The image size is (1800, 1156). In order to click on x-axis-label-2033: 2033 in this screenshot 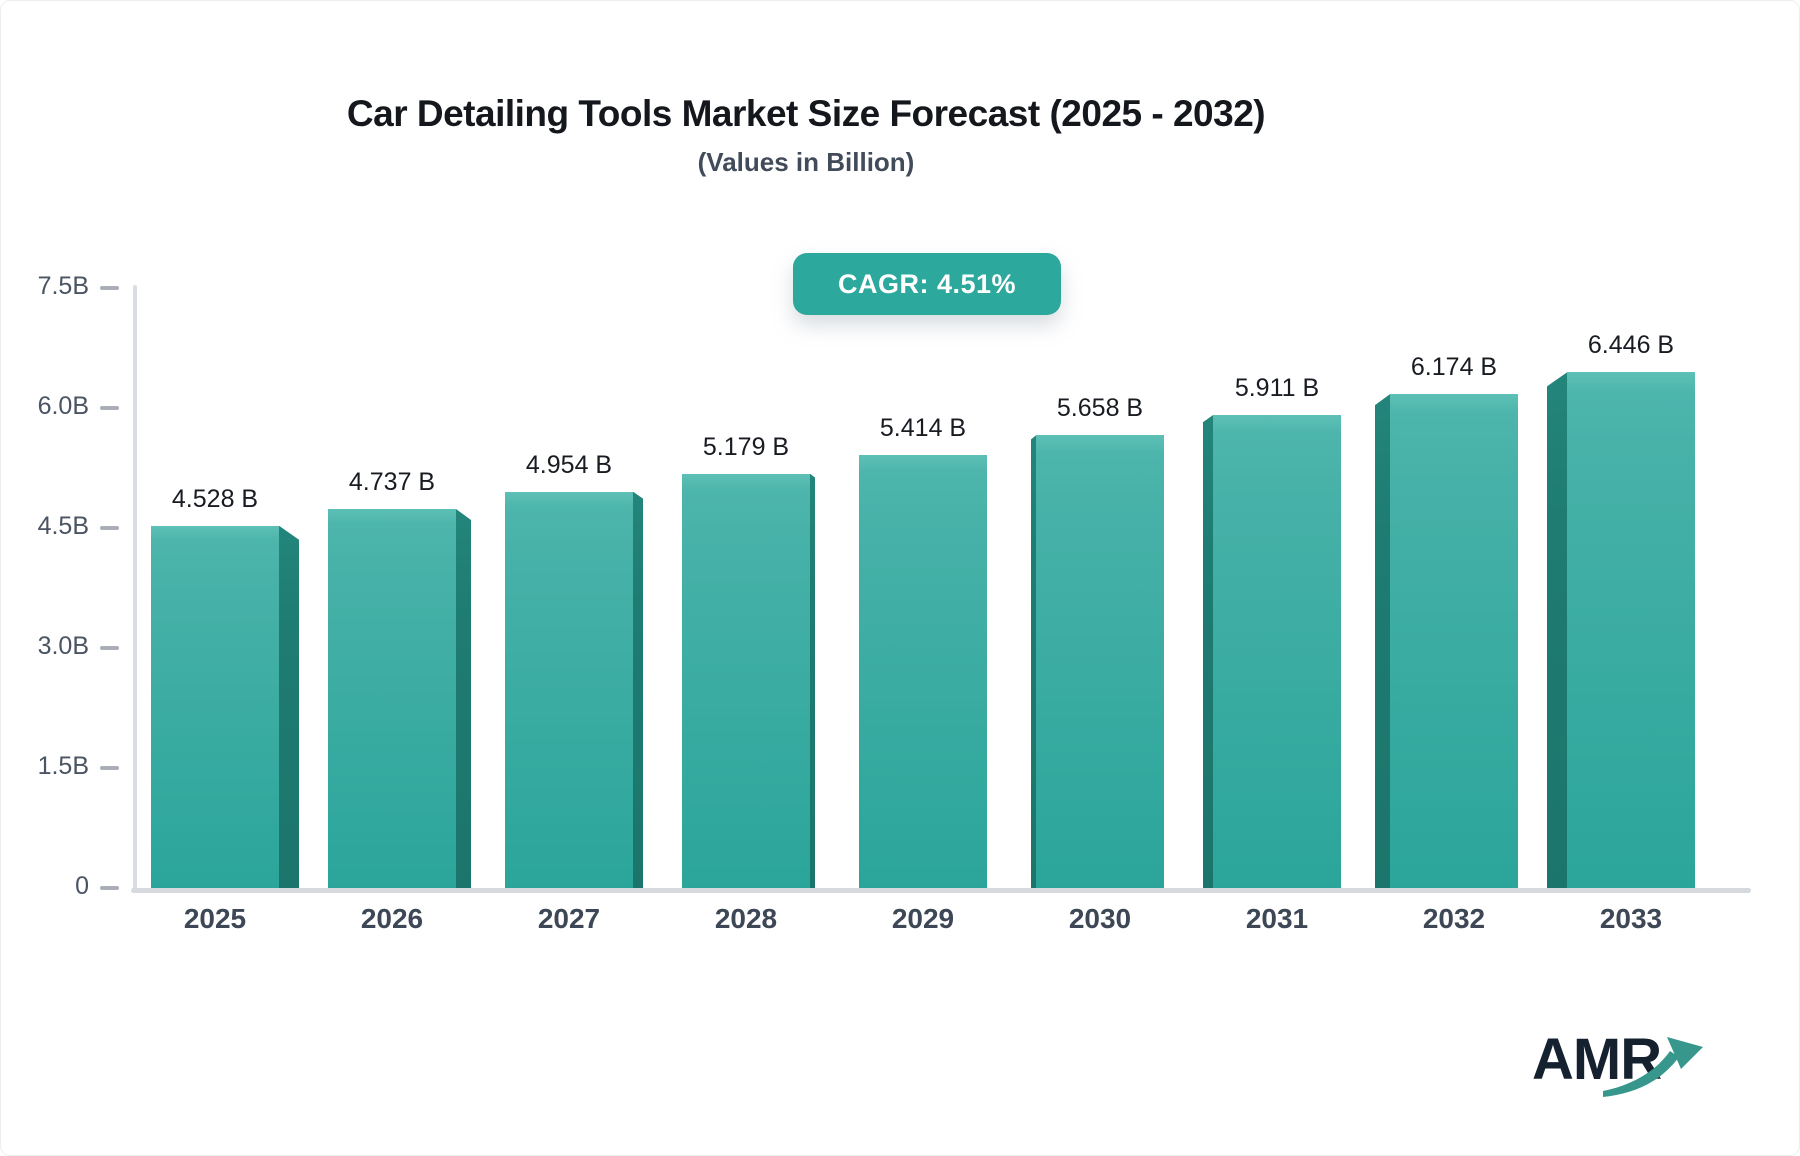, I will do `click(1631, 918)`.